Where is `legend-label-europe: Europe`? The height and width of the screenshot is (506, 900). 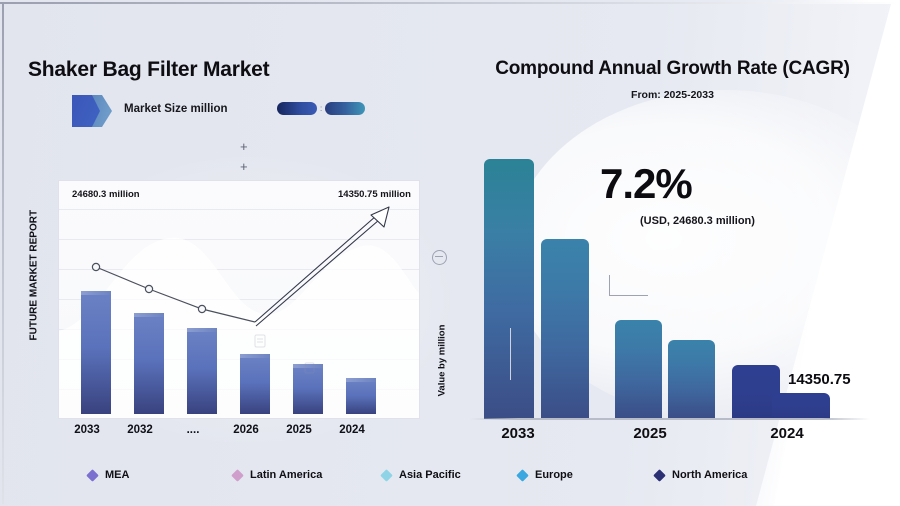 legend-label-europe: Europe is located at coordinates (554, 475).